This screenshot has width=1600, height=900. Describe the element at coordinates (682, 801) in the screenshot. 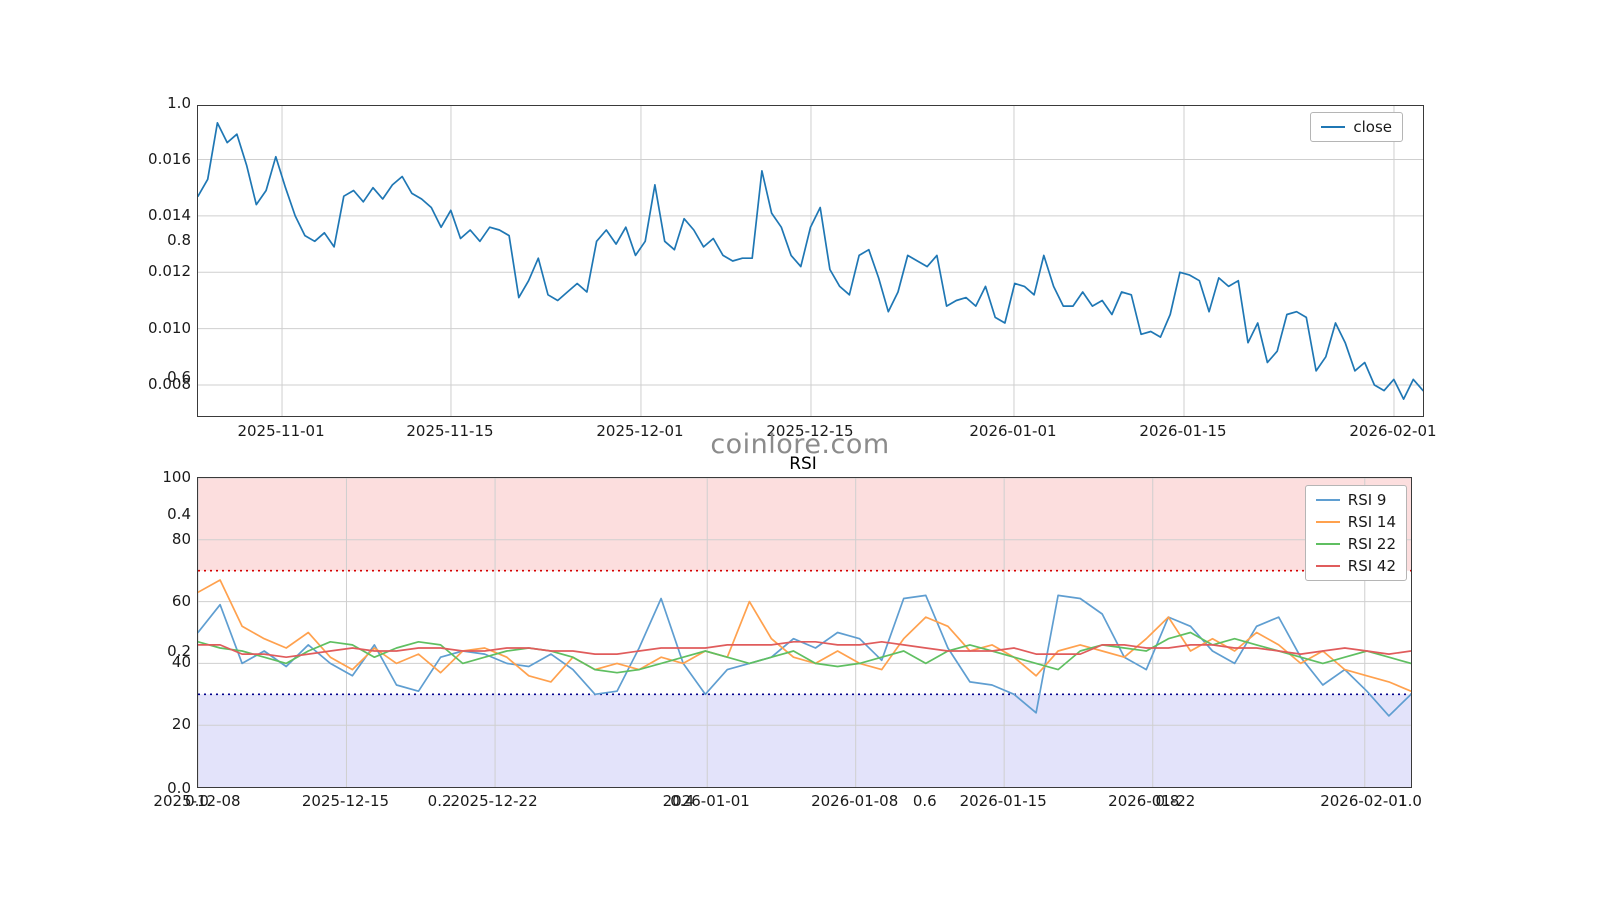

I see `figure-x-tick-label: 0.4` at that location.